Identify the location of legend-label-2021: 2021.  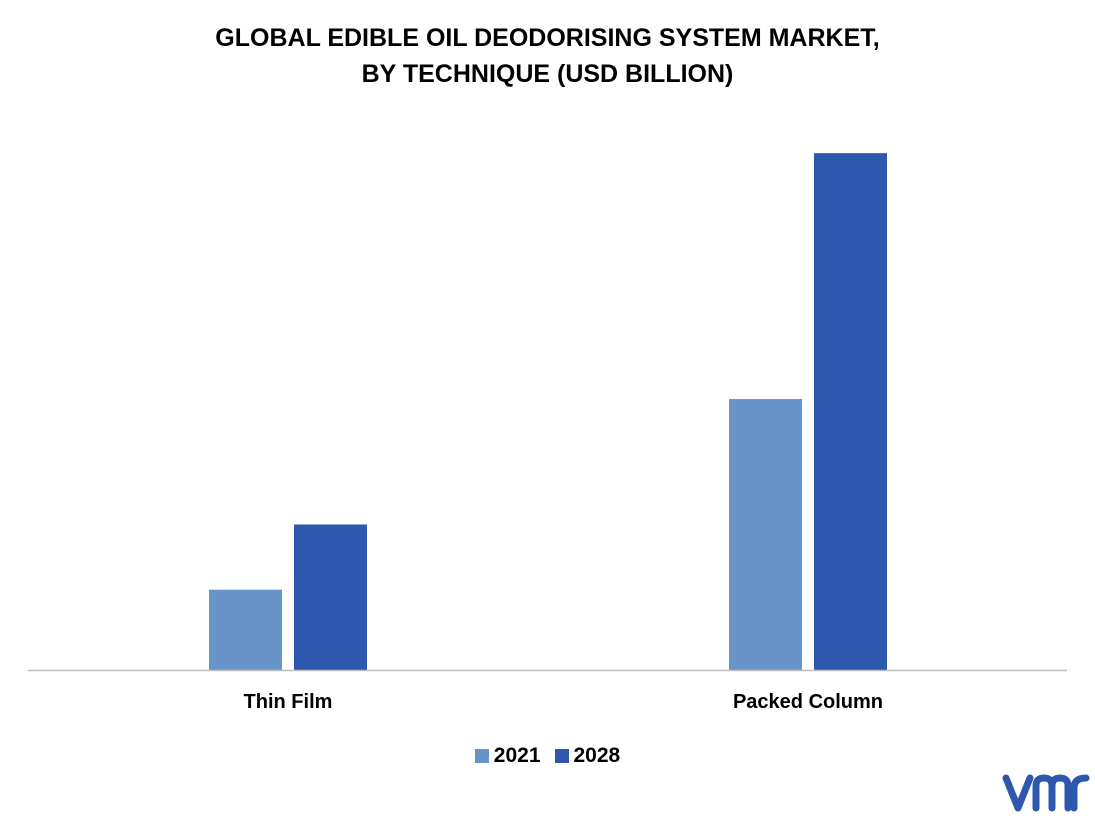
(517, 755).